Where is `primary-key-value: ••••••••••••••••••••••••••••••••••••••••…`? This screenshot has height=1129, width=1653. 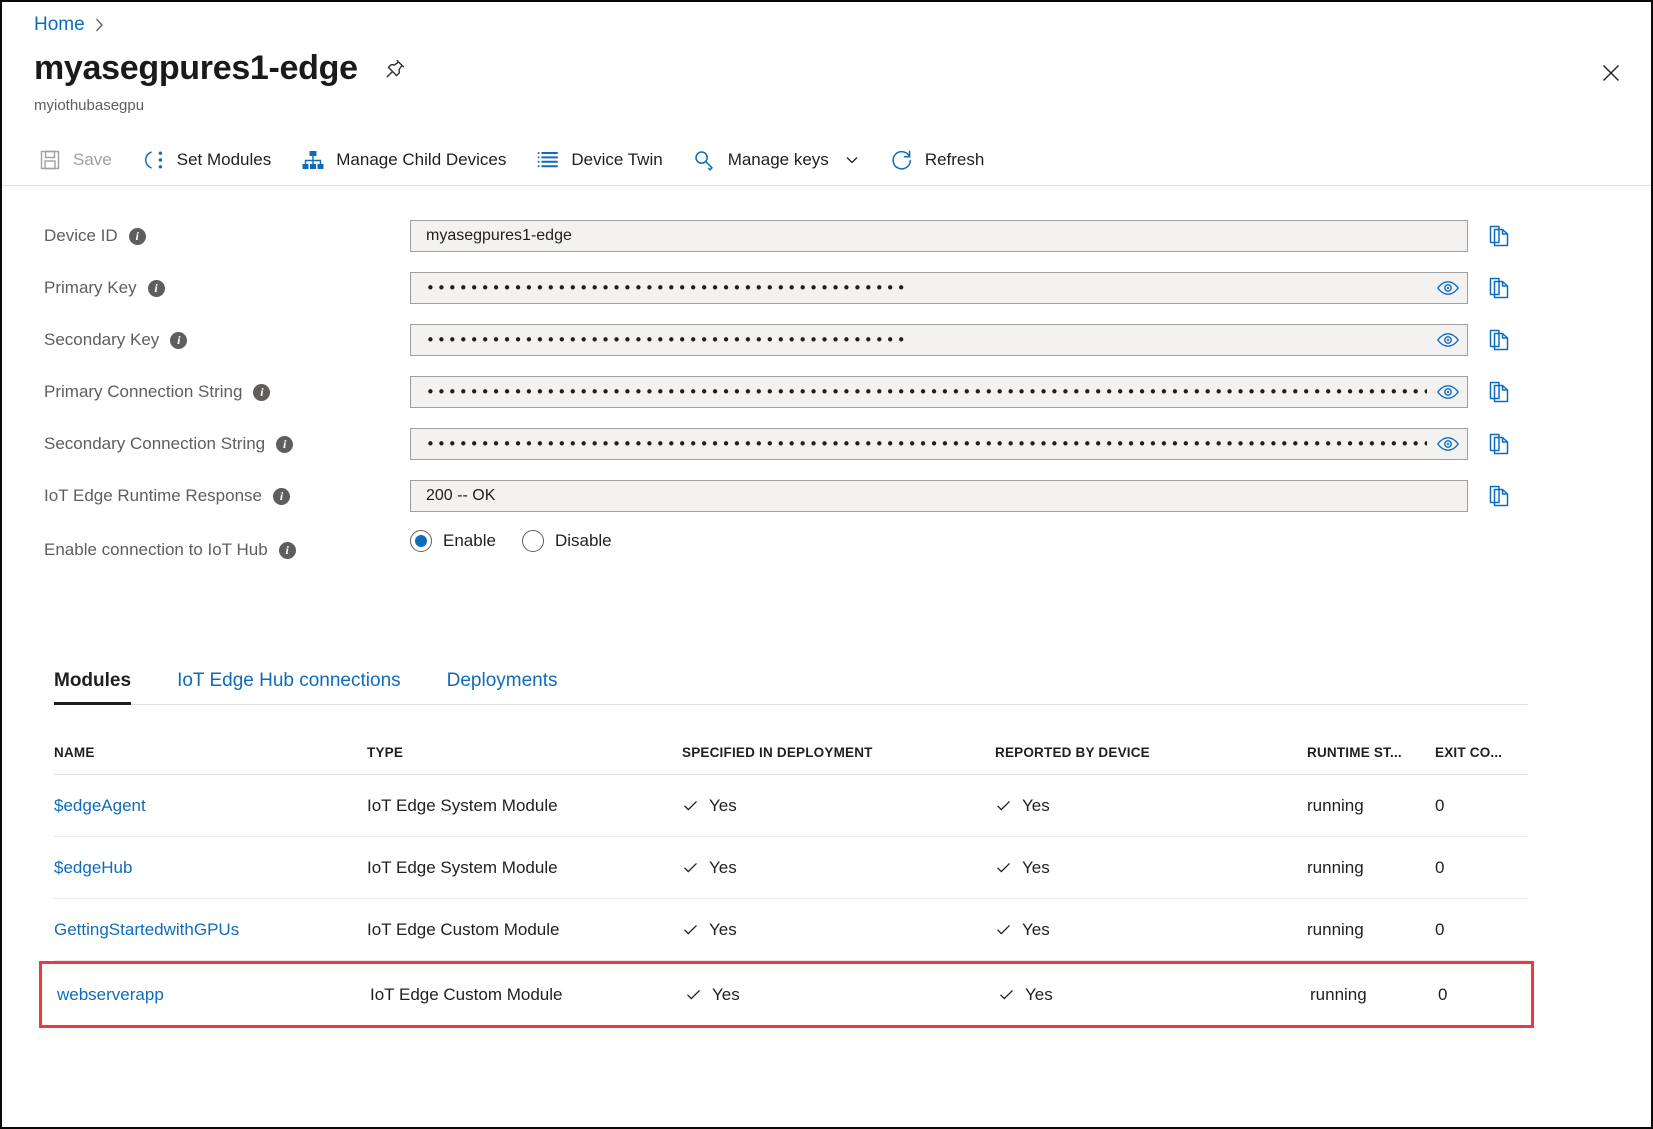
primary-key-value: ••••••••••••••••••••••••••••••••••••••••… is located at coordinates (667, 288).